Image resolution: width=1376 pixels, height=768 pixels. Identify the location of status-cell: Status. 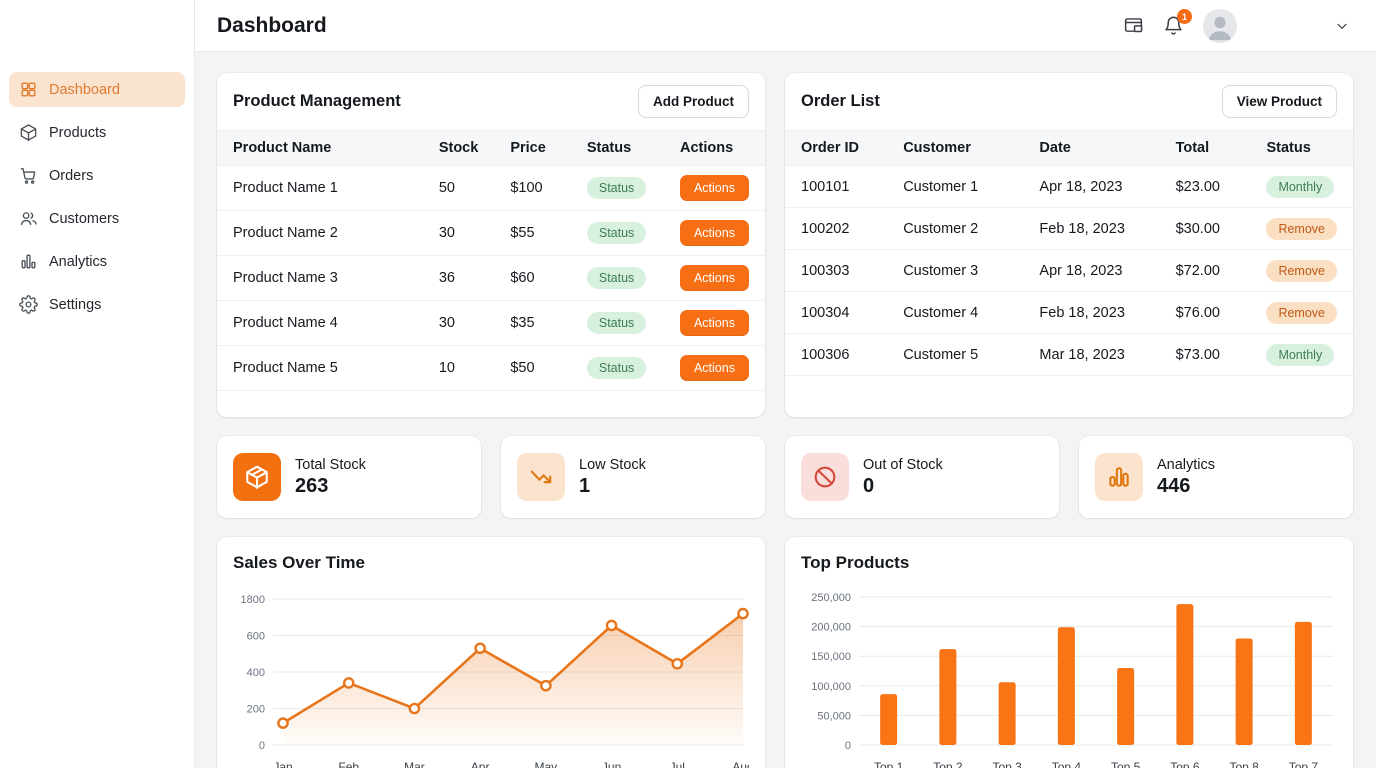
(617, 323).